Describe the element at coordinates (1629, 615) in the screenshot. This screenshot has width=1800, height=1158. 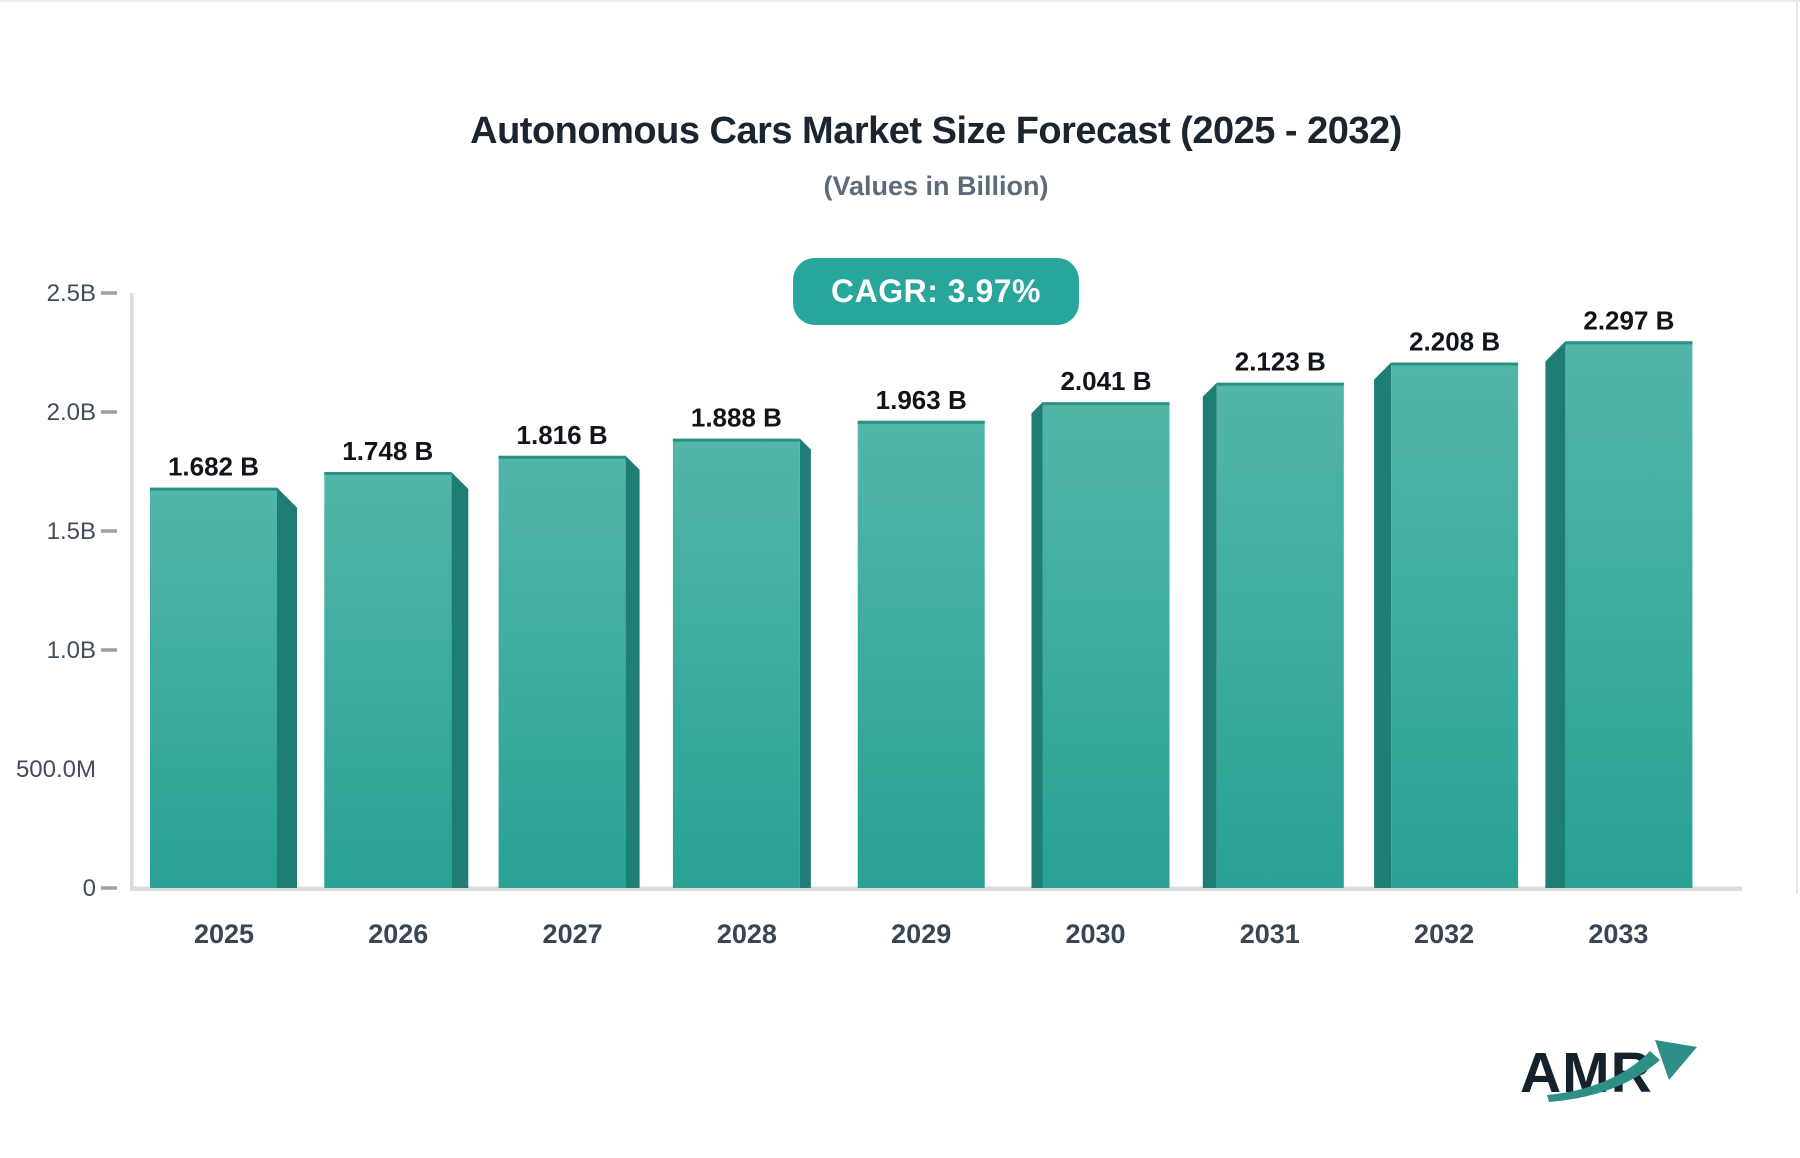
I see `bar-face-2033` at that location.